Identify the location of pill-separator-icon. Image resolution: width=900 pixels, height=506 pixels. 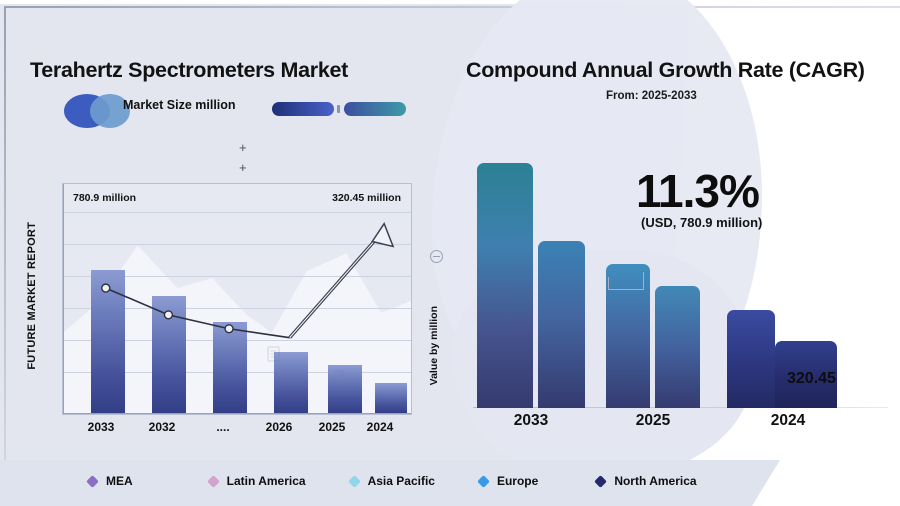
(338, 109).